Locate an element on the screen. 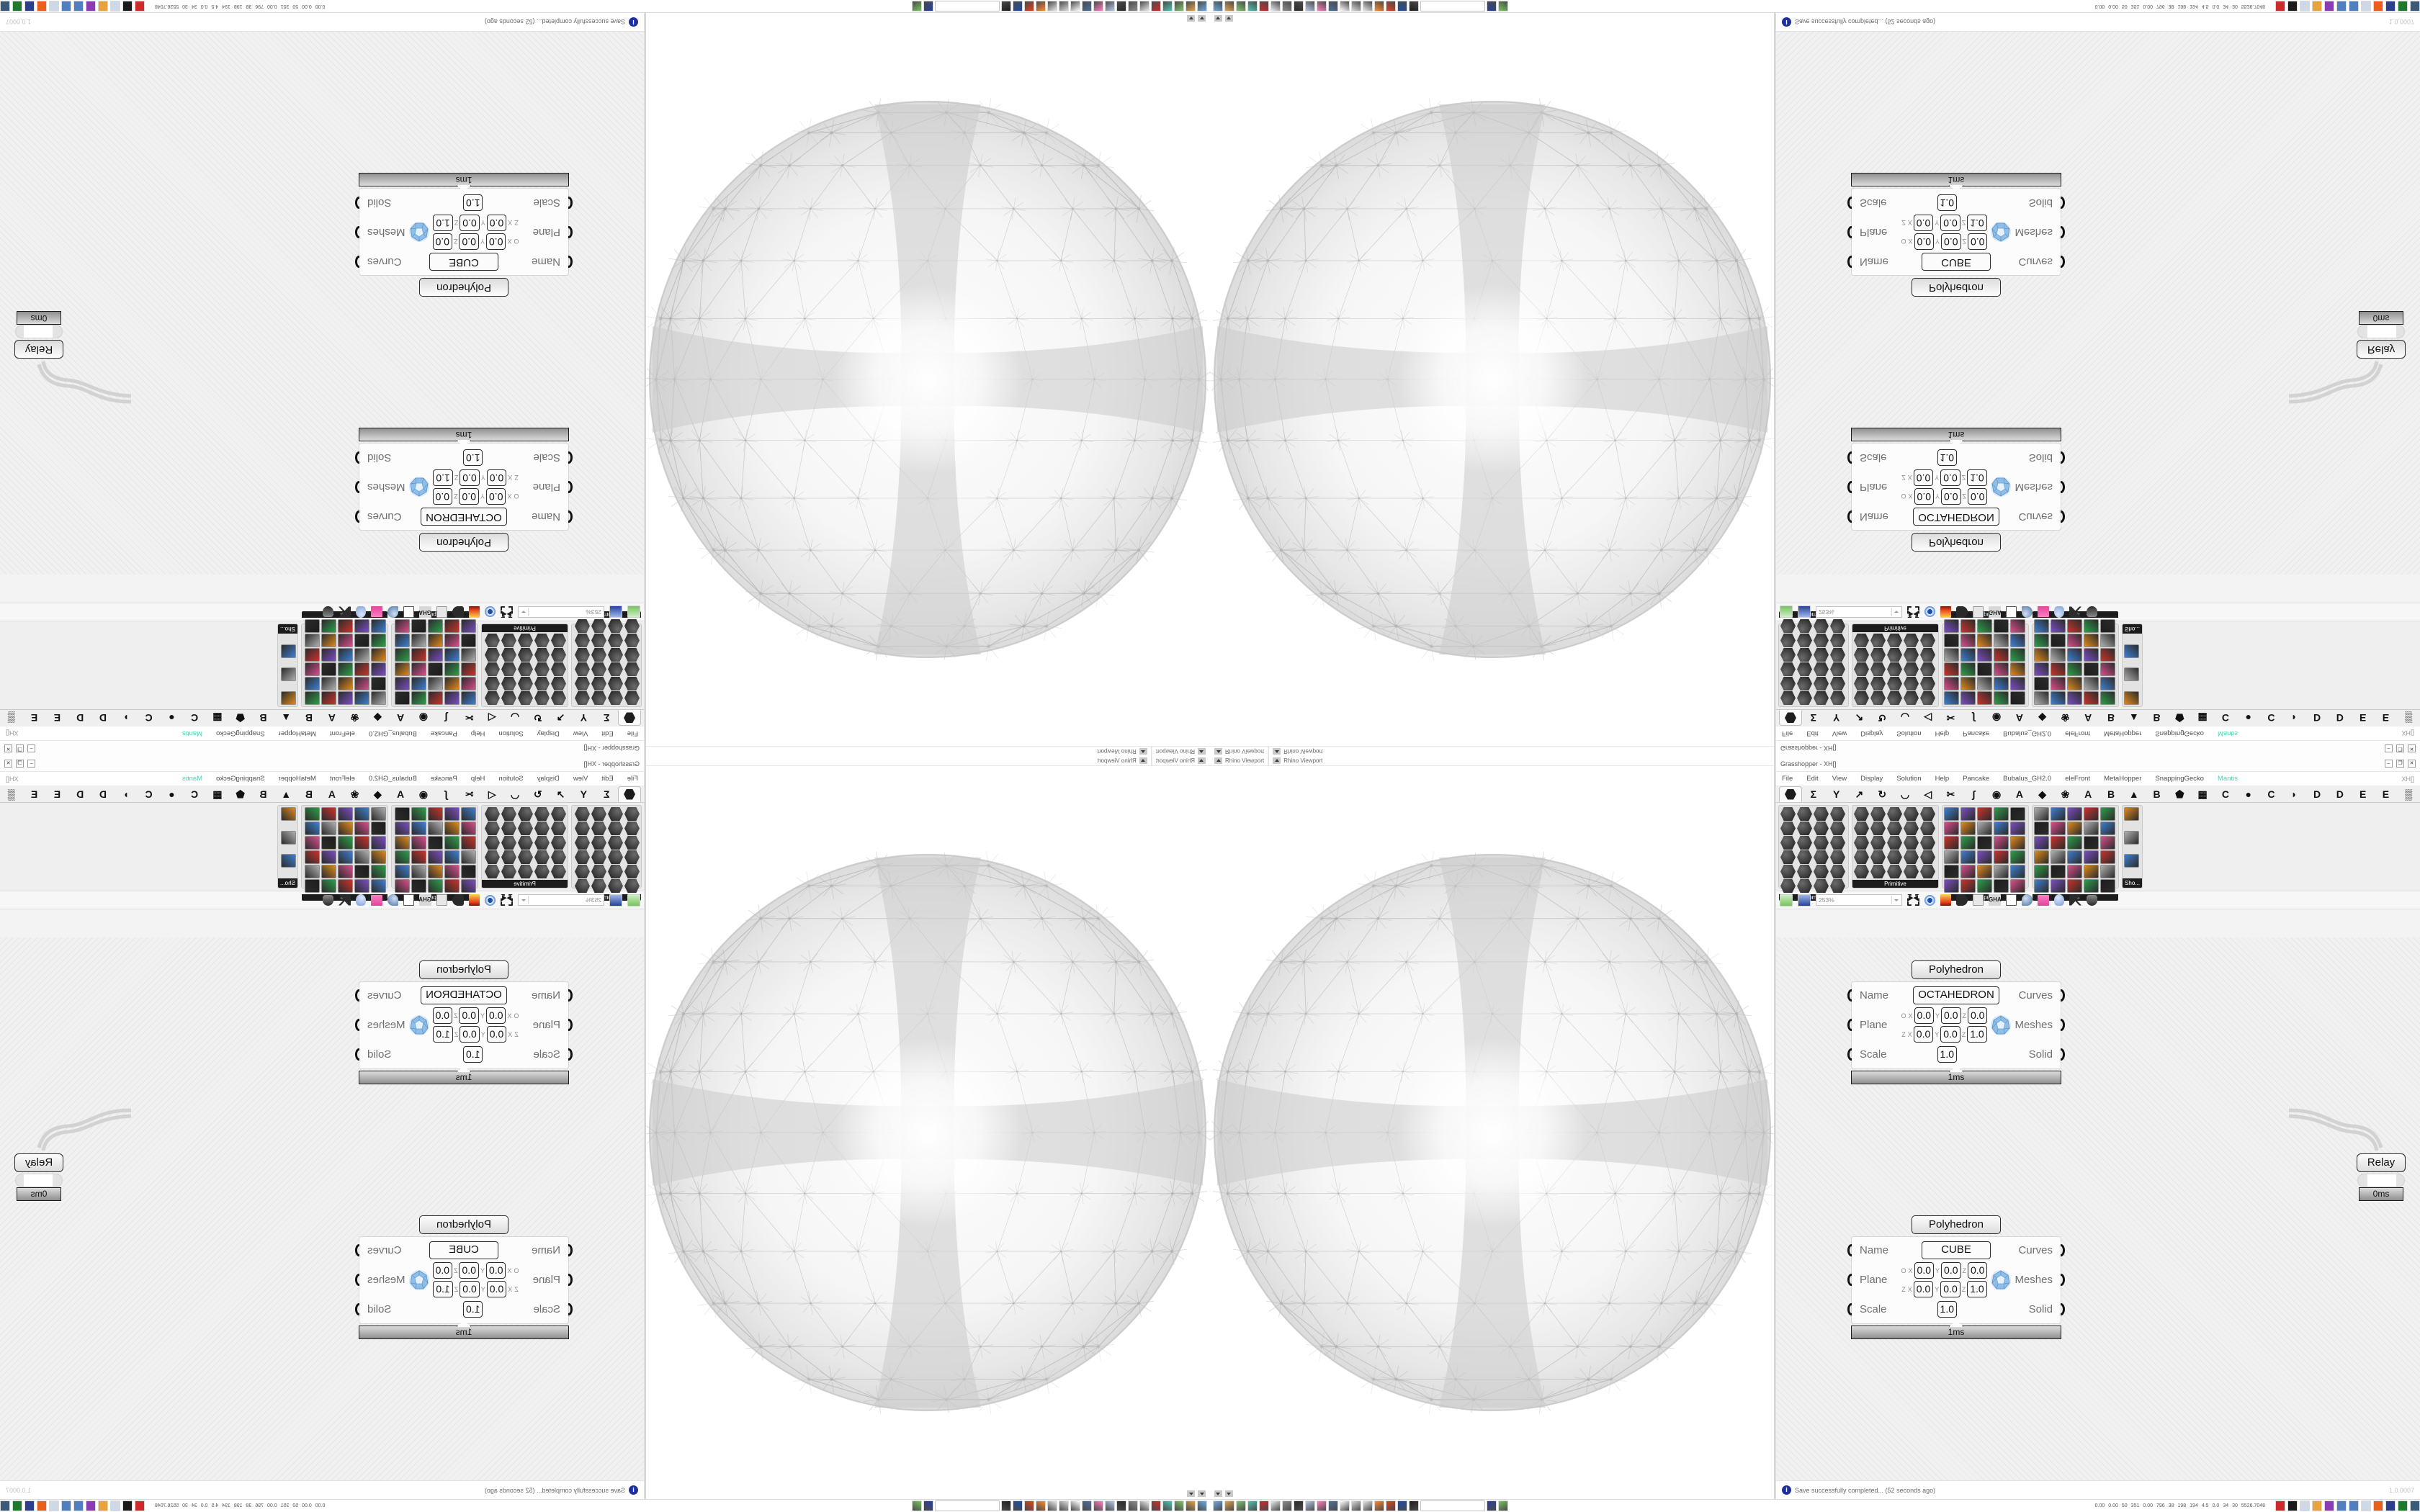 The image size is (2420, 1512). close-button: ✕ is located at coordinates (2412, 748).